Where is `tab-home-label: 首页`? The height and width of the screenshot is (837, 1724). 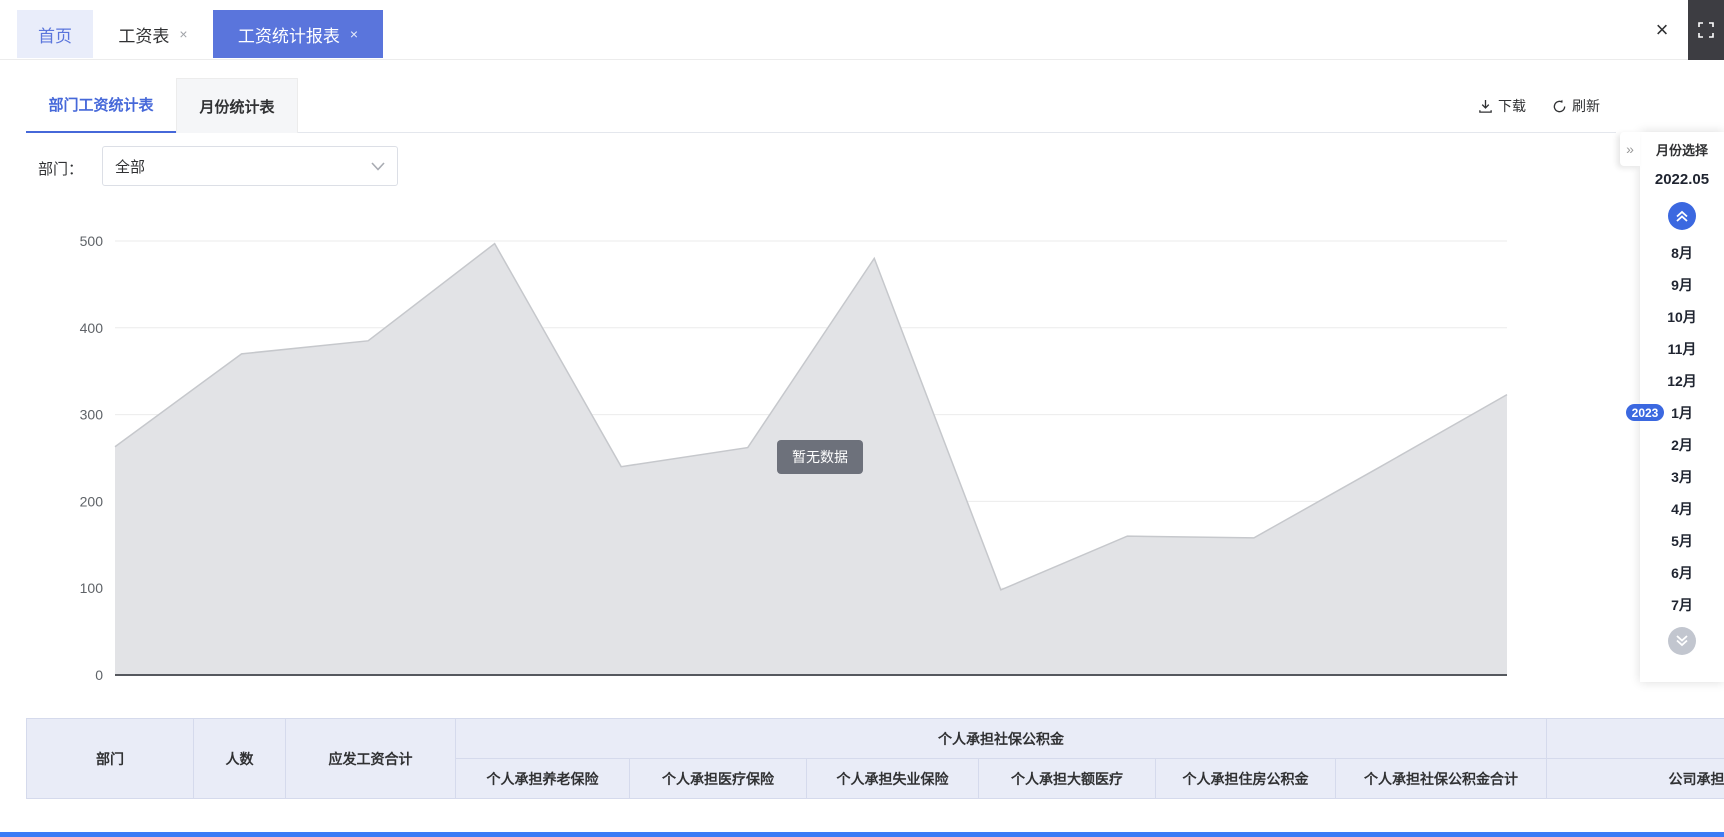
tab-home-label: 首页 is located at coordinates (55, 36).